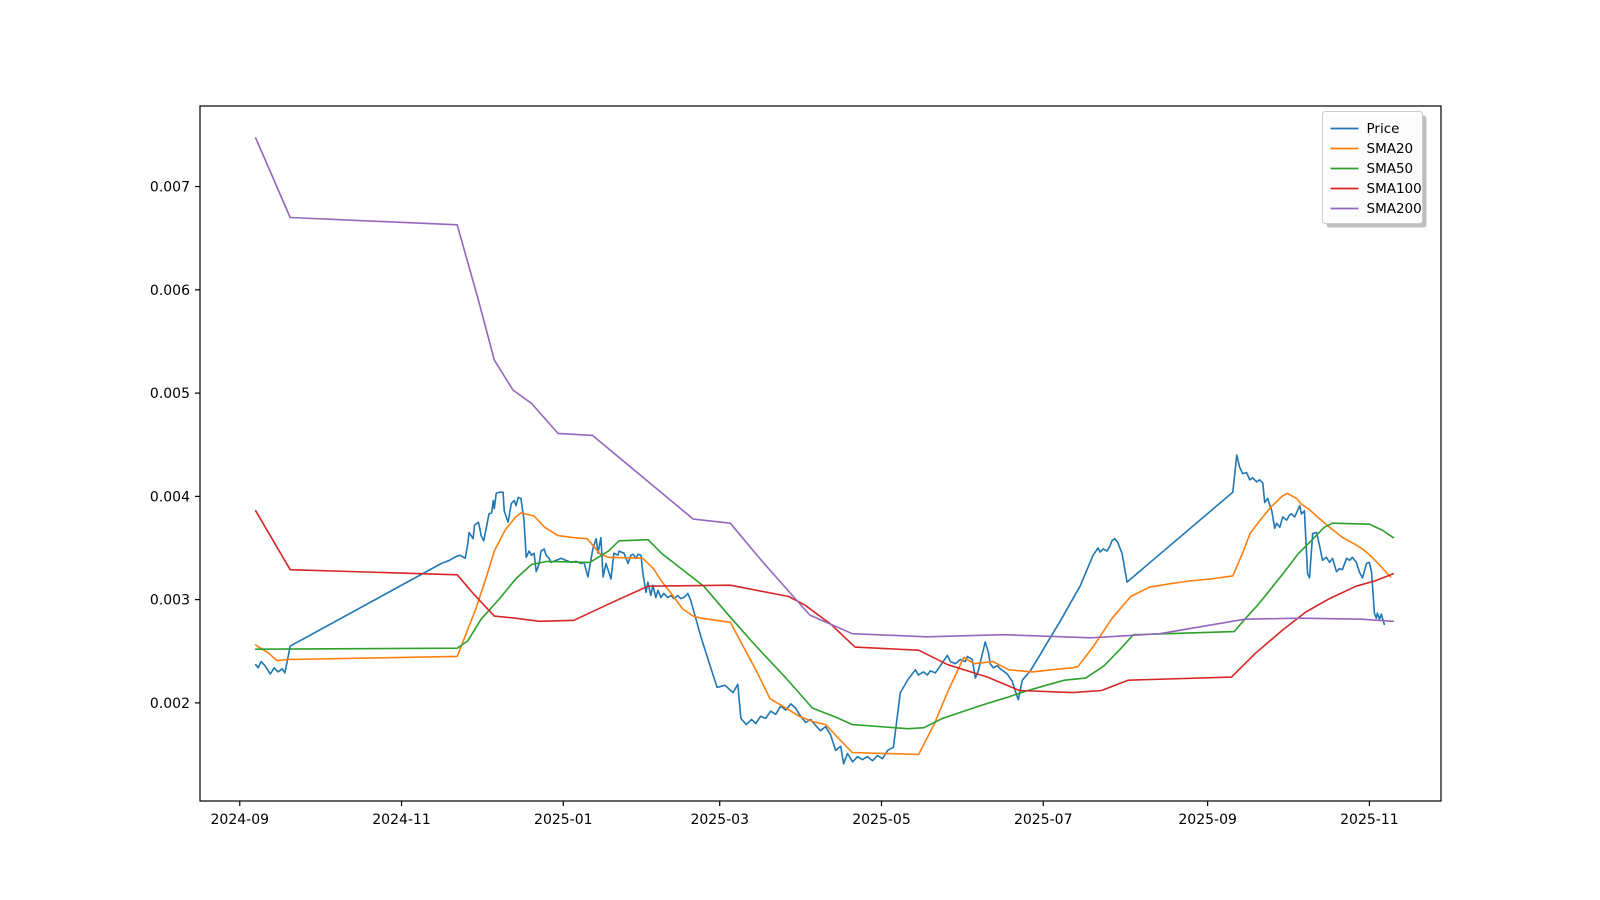 This screenshot has width=1600, height=900. I want to click on legend-entry-sma20: SMA20, so click(1372, 149).